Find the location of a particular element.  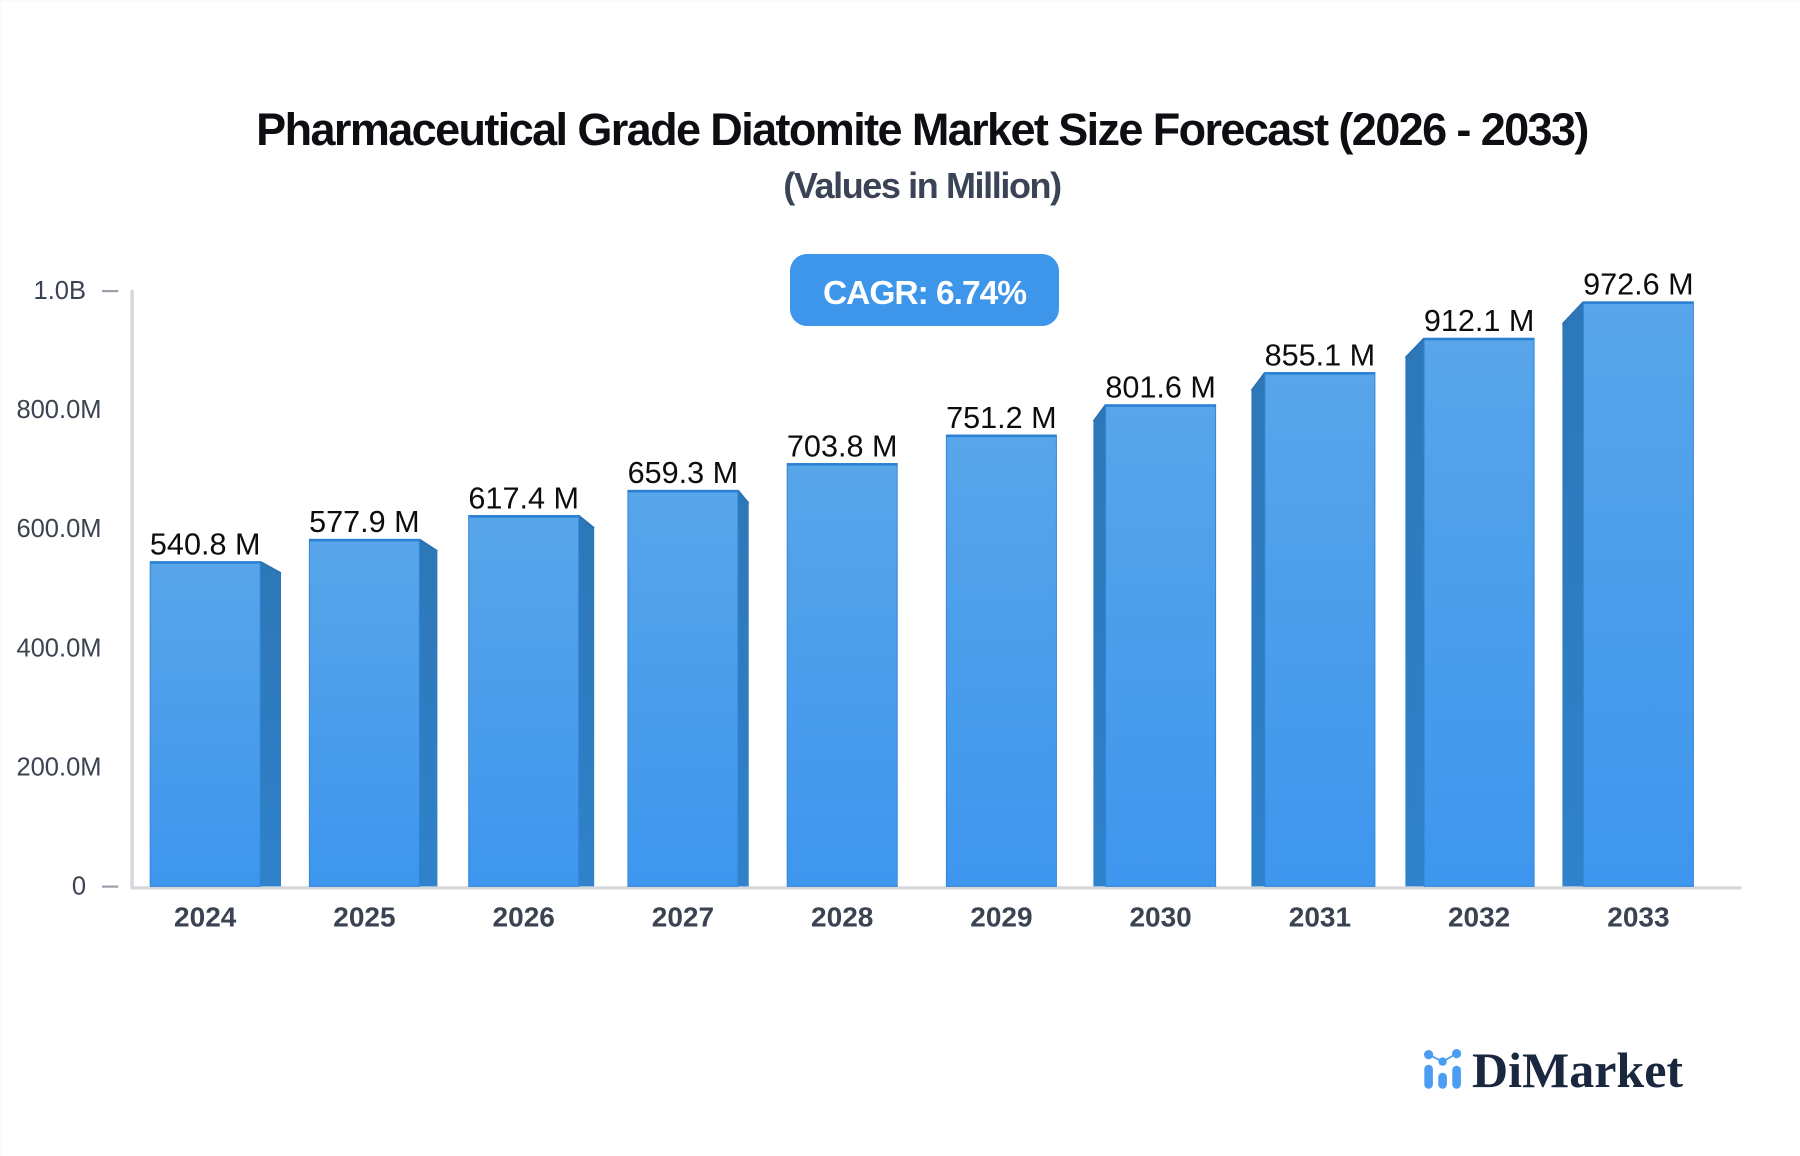

svg-text: 659.3 M is located at coordinates (683, 473).